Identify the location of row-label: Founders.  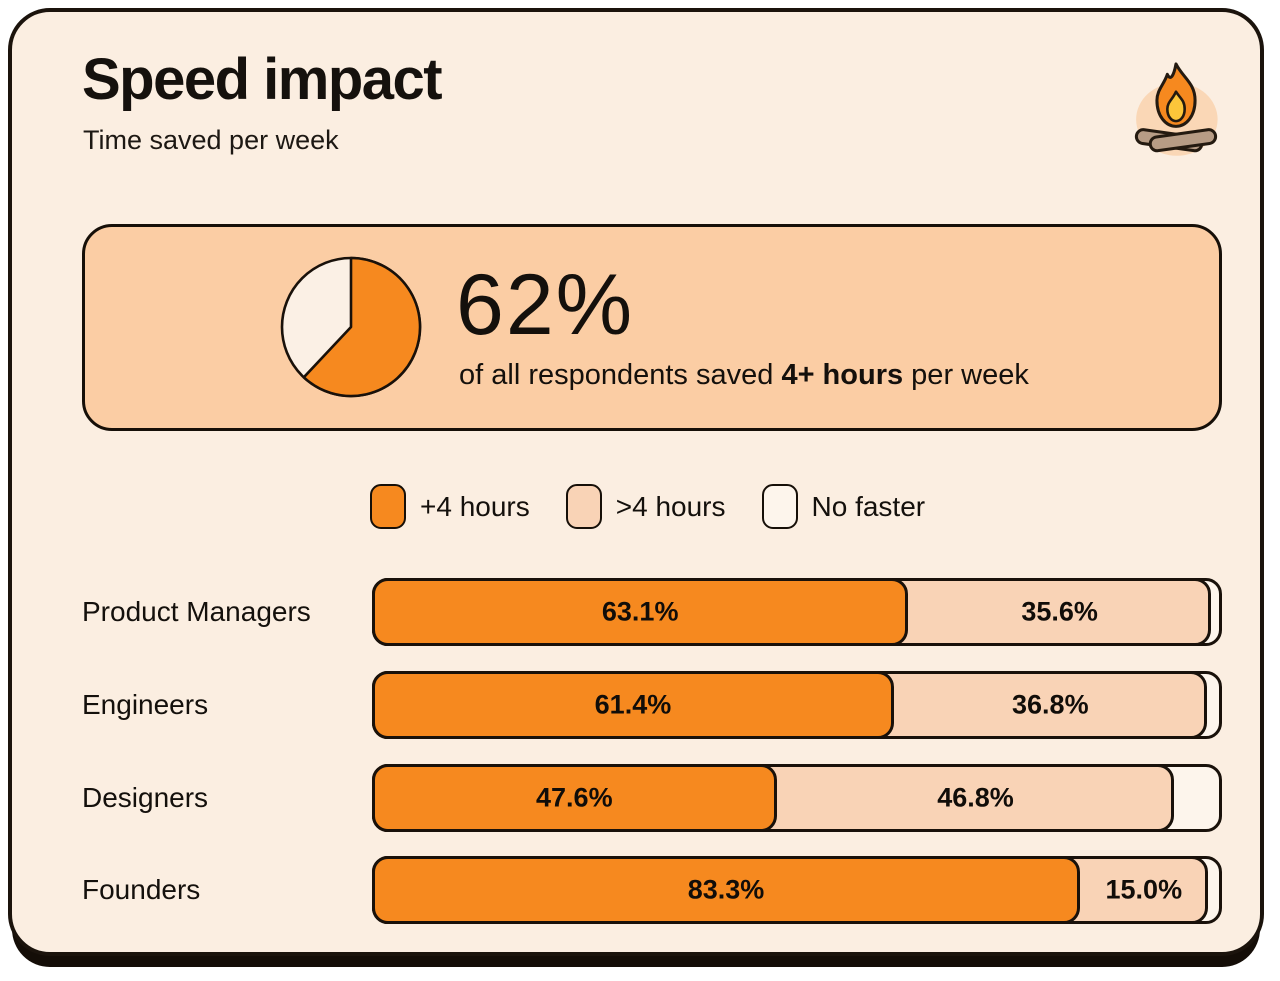
(141, 890).